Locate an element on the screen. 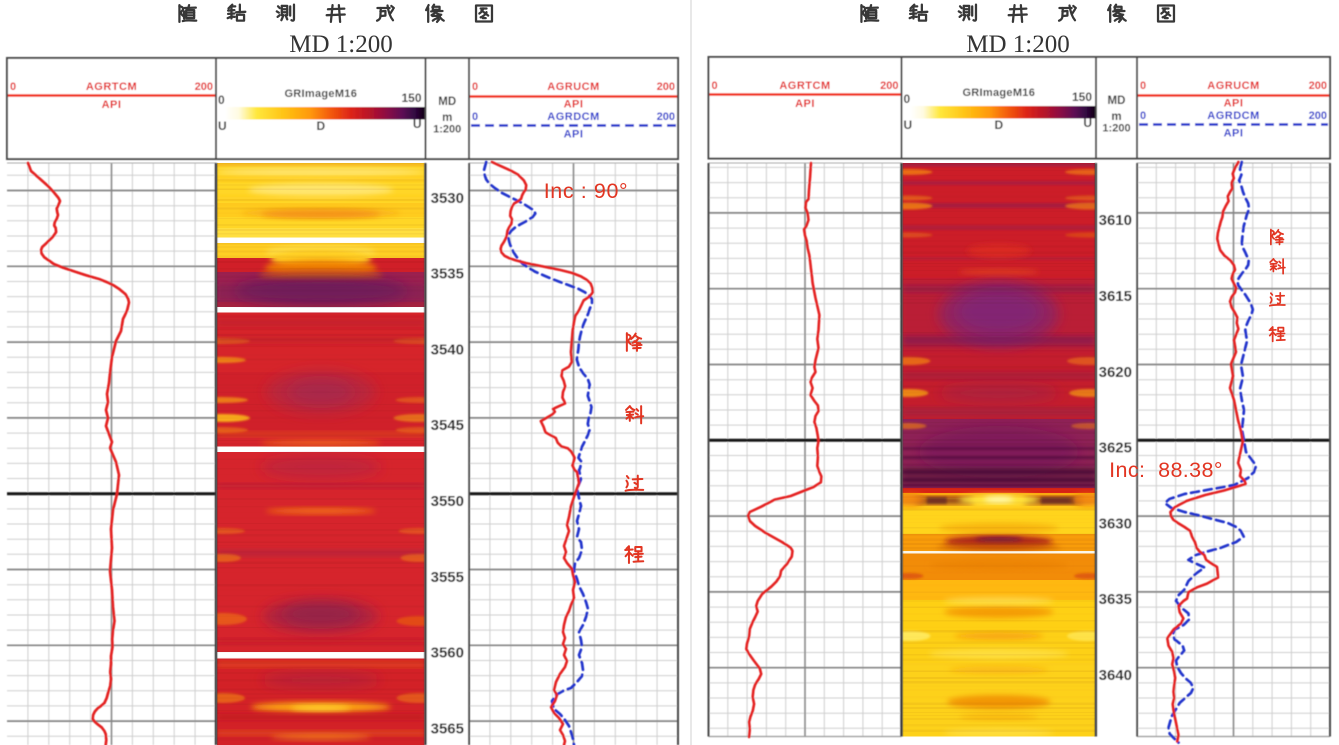 The image size is (1339, 745). svg-text: 3565 is located at coordinates (447, 728).